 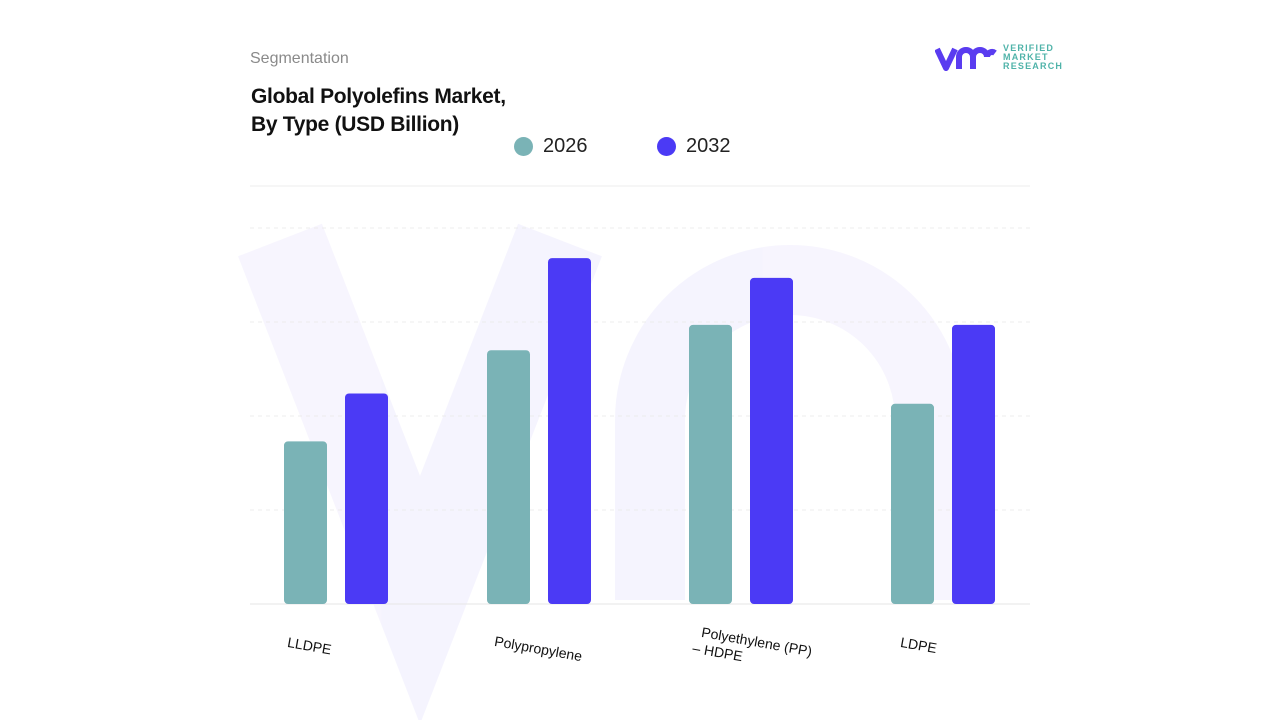 I want to click on legend-swatch-2032, so click(x=666, y=146).